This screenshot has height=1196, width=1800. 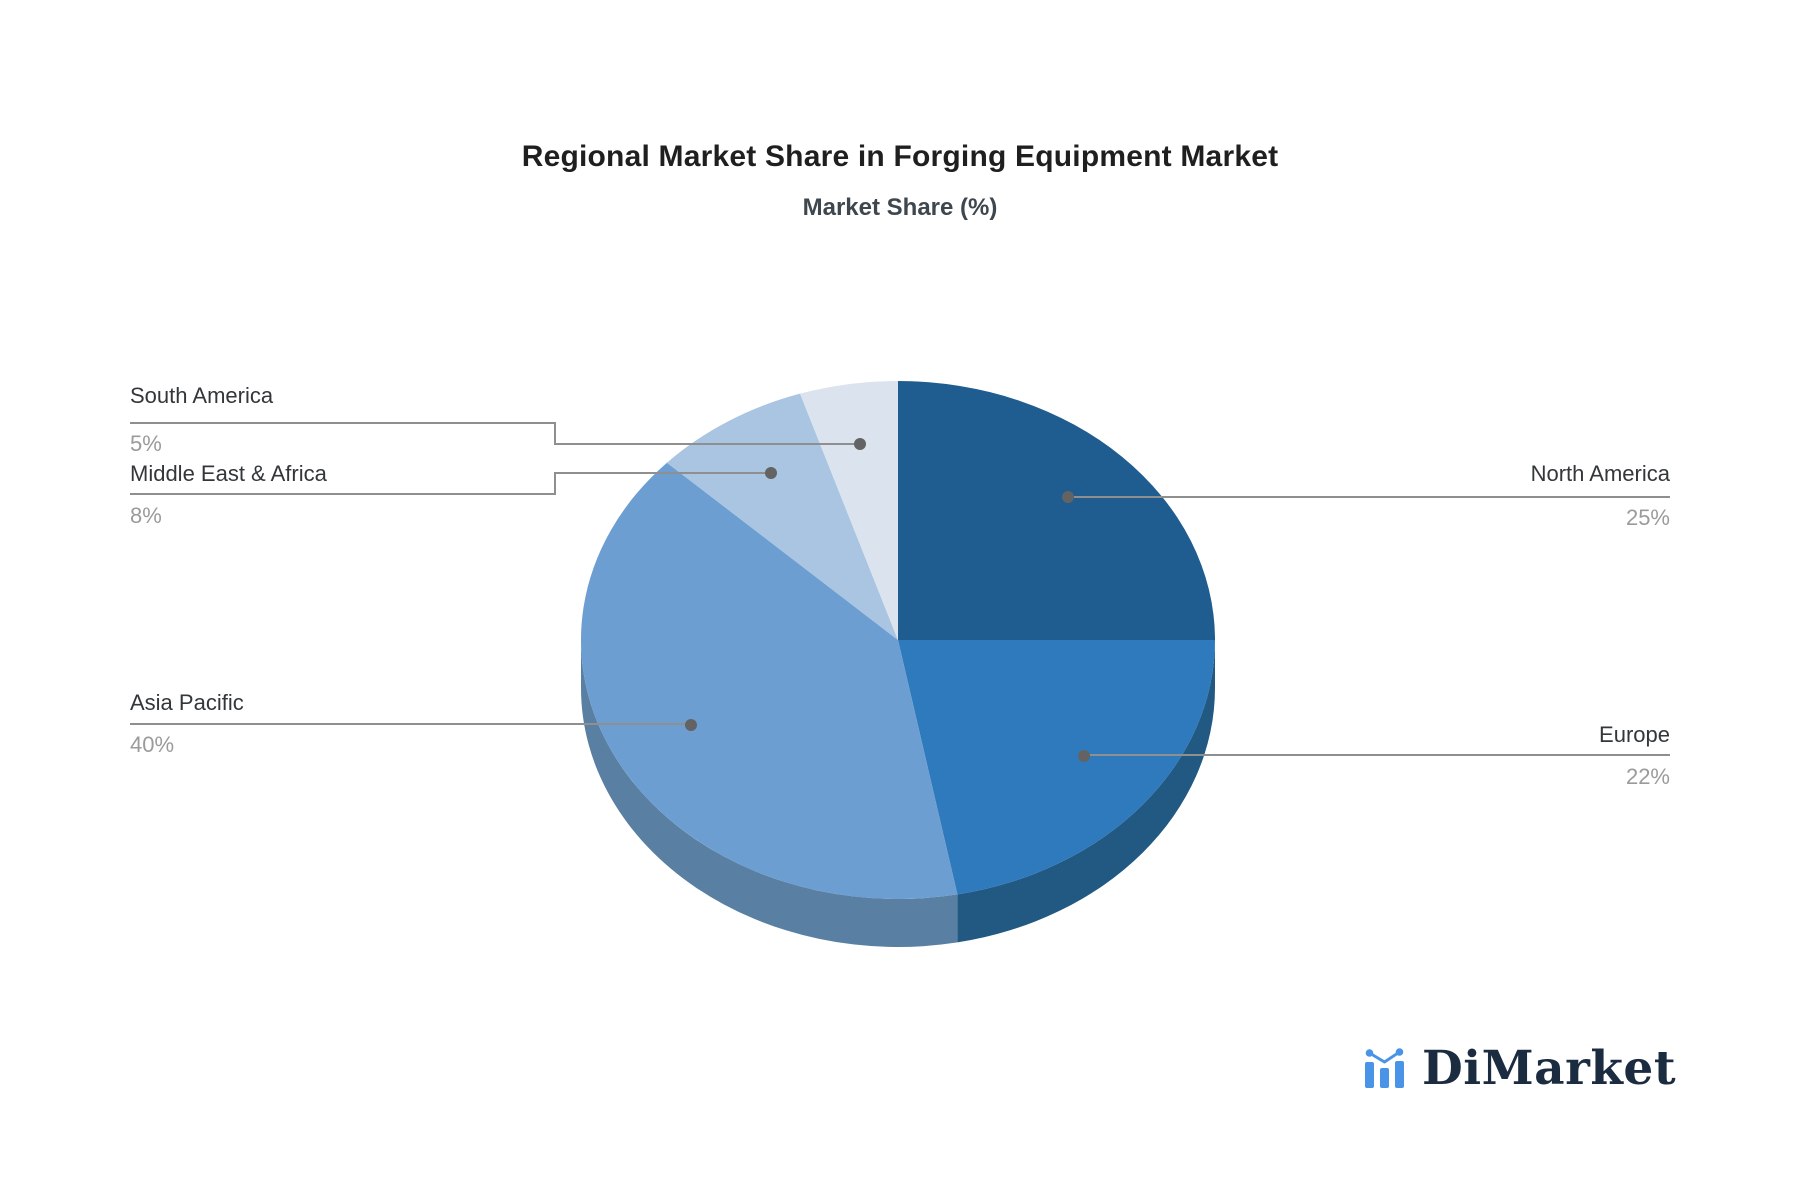 What do you see at coordinates (146, 515) in the screenshot?
I see `value-middle-east-africa: 8%` at bounding box center [146, 515].